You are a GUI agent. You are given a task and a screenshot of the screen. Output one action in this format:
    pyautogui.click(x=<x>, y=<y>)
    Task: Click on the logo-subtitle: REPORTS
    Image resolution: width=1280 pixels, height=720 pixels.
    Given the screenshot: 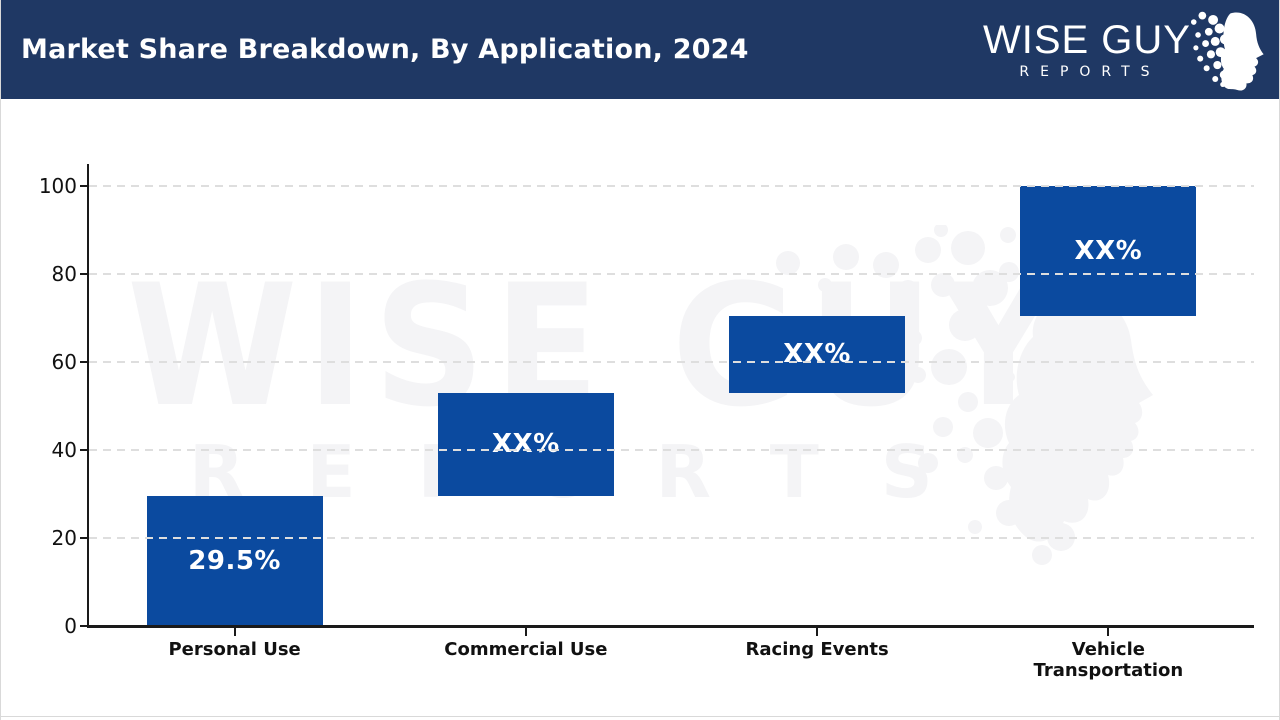 What is the action you would take?
    pyautogui.click(x=1090, y=71)
    